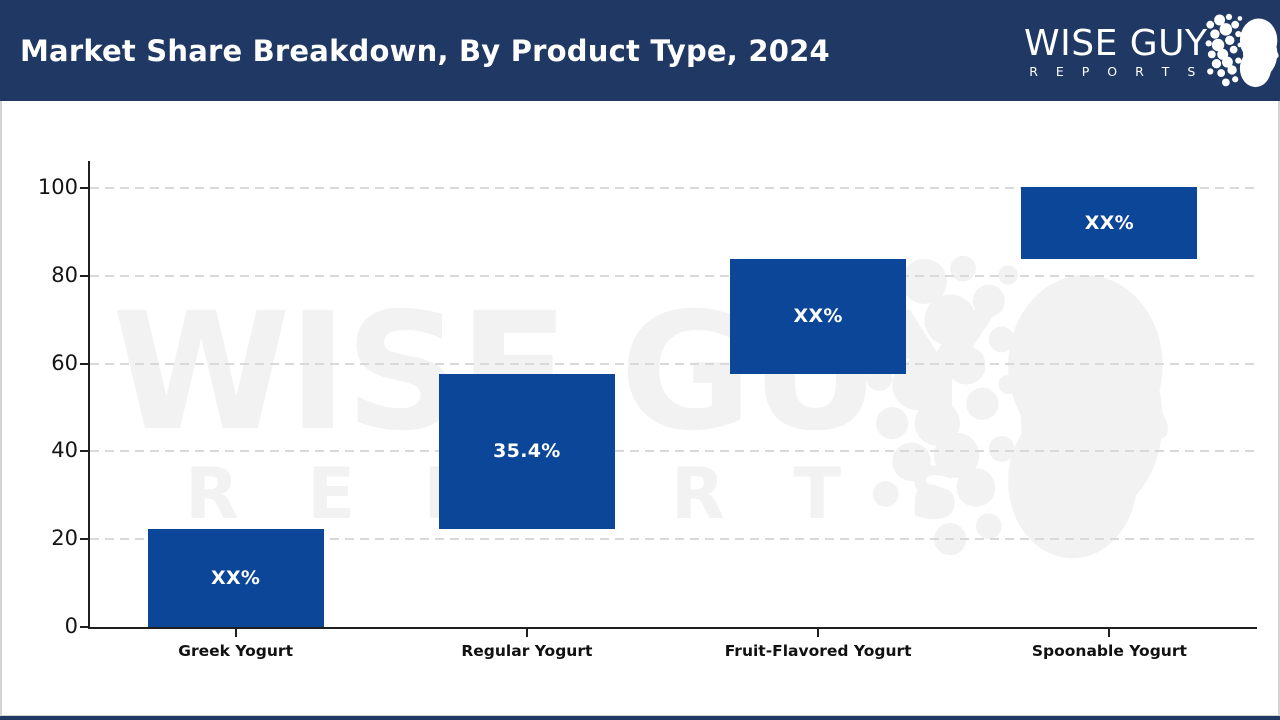 Image resolution: width=1280 pixels, height=720 pixels. I want to click on x-category-label: Fruit-Flavored Yogurt, so click(818, 651).